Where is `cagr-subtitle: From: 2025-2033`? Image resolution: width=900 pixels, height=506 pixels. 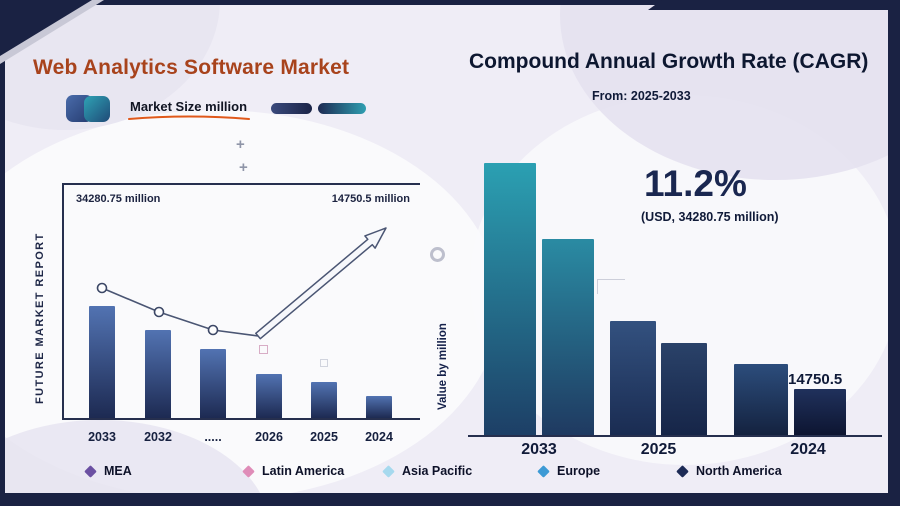 cagr-subtitle: From: 2025-2033 is located at coordinates (641, 96).